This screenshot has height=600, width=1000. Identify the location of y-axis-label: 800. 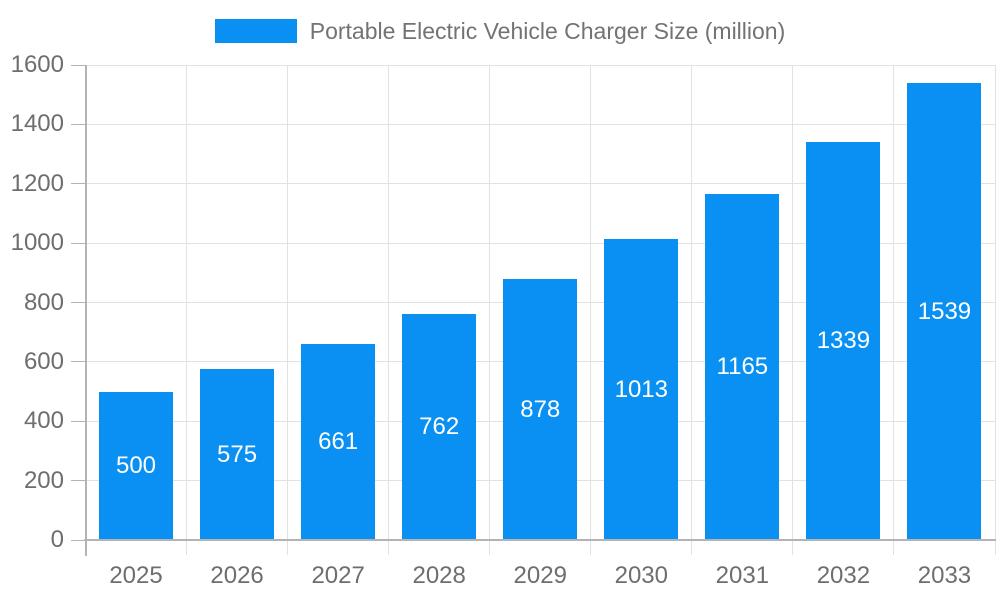
(43, 302).